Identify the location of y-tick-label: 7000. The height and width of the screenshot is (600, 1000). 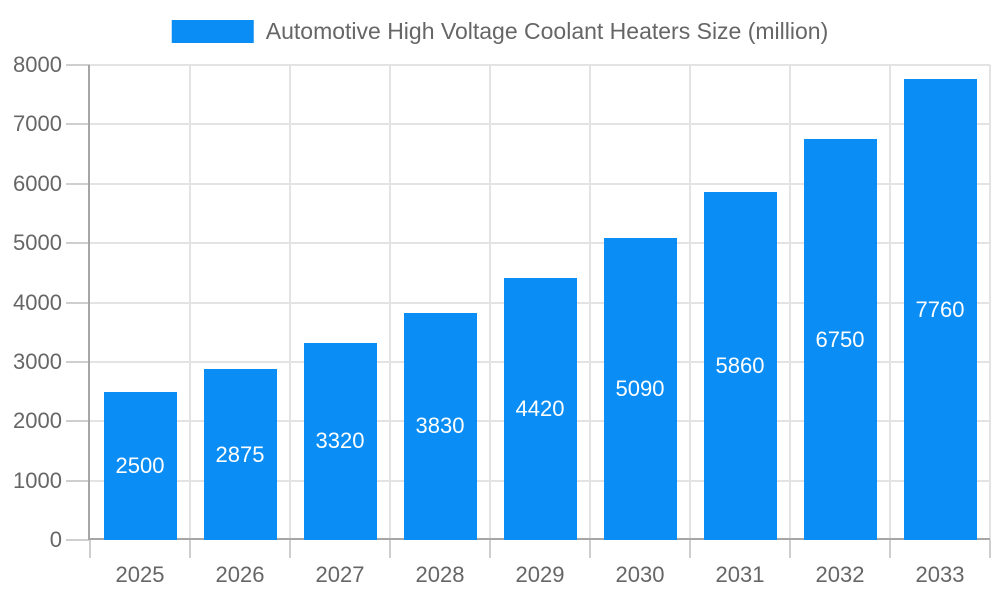
(37, 124).